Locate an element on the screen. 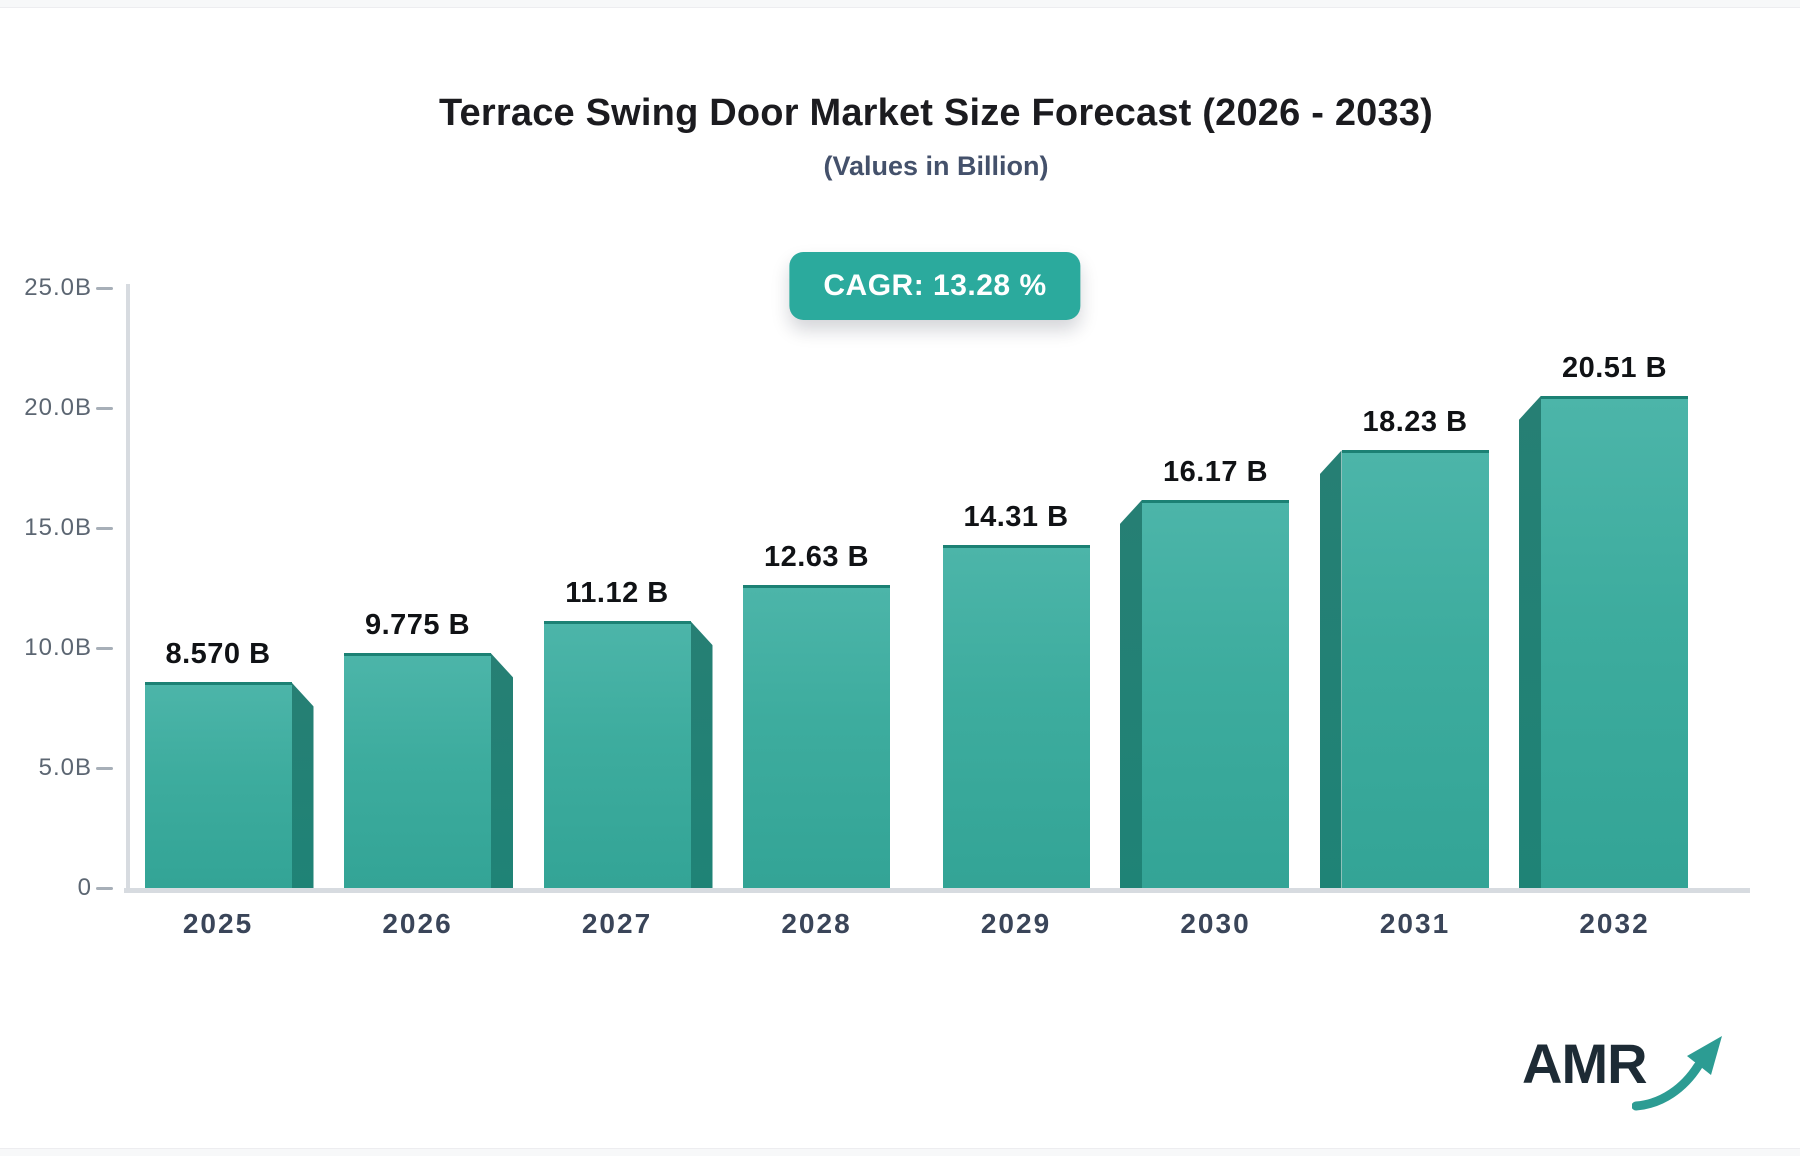 The image size is (1800, 1156). cagr-badge: CAGR: 13.28 % is located at coordinates (935, 286).